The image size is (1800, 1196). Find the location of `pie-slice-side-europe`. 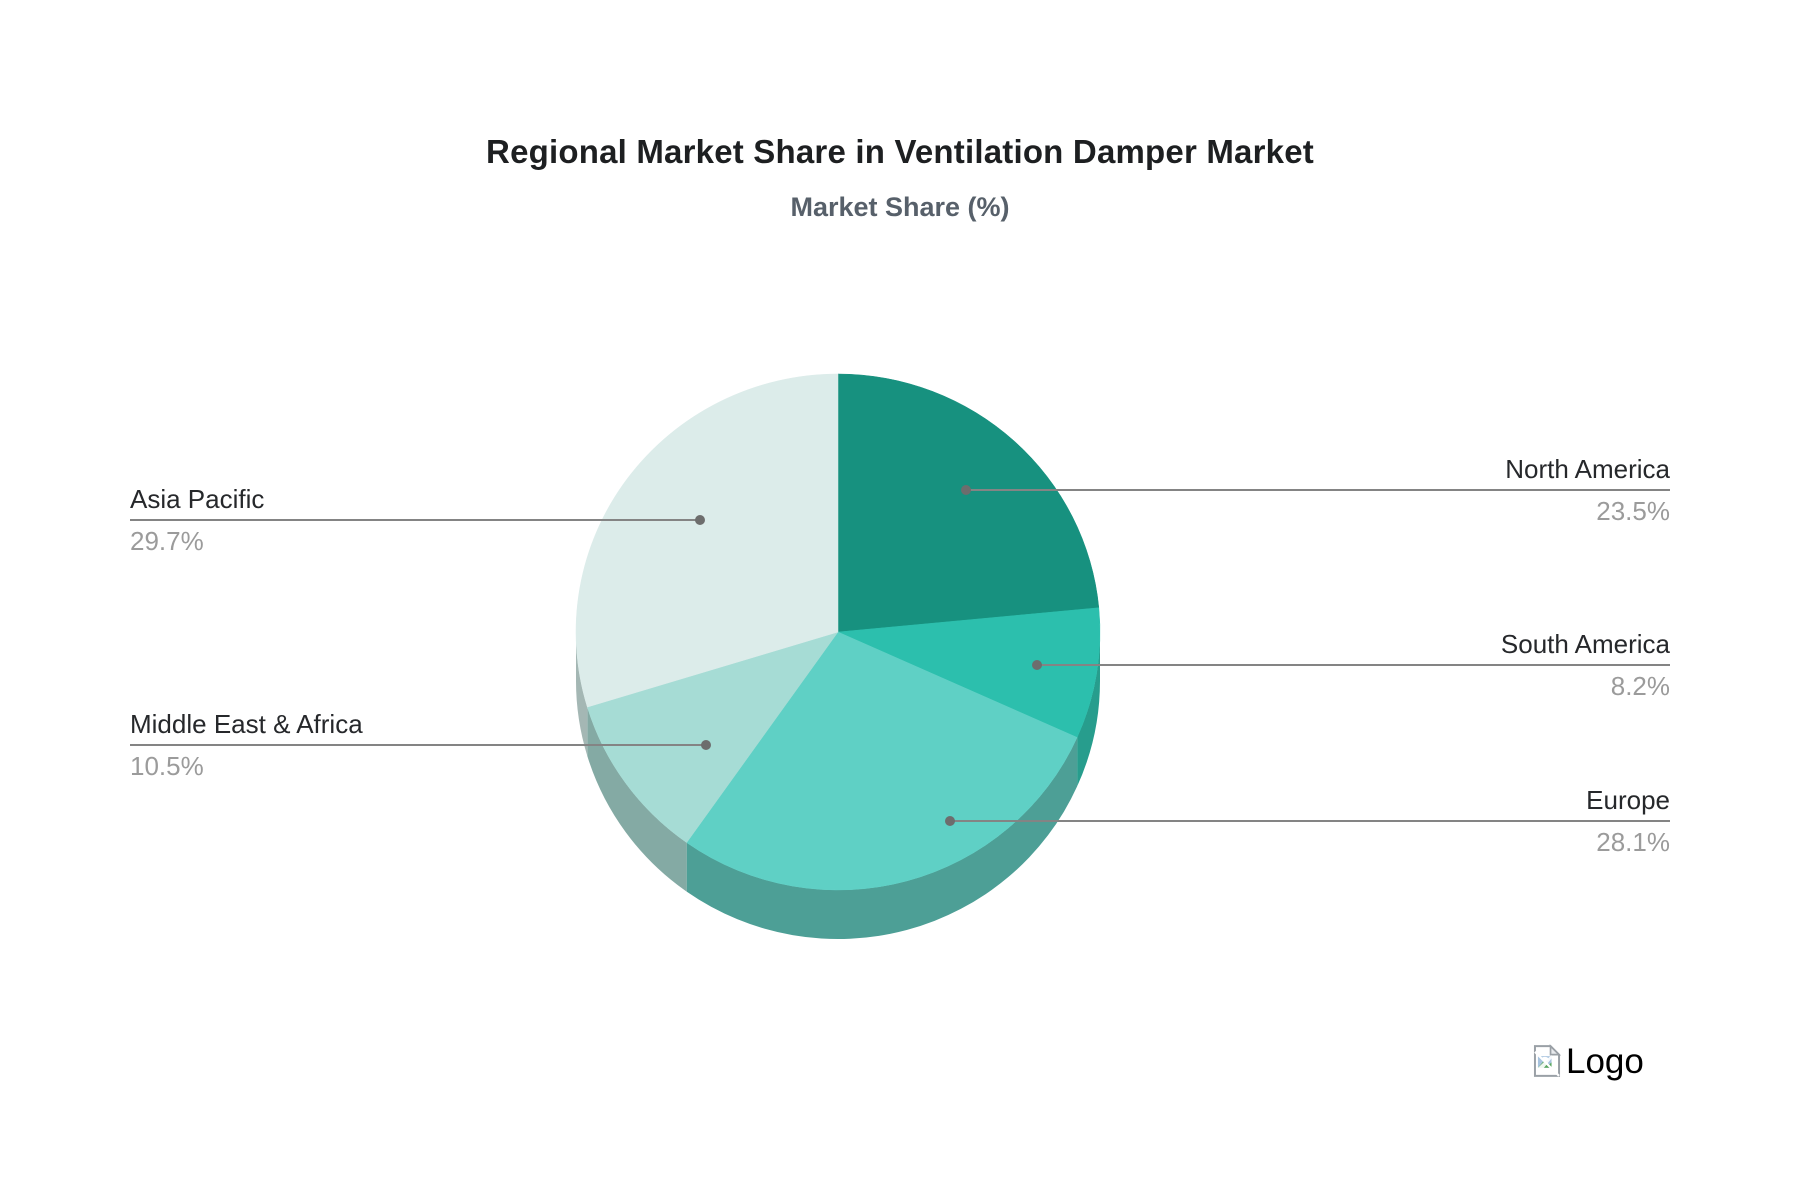

pie-slice-side-europe is located at coordinates (882, 838).